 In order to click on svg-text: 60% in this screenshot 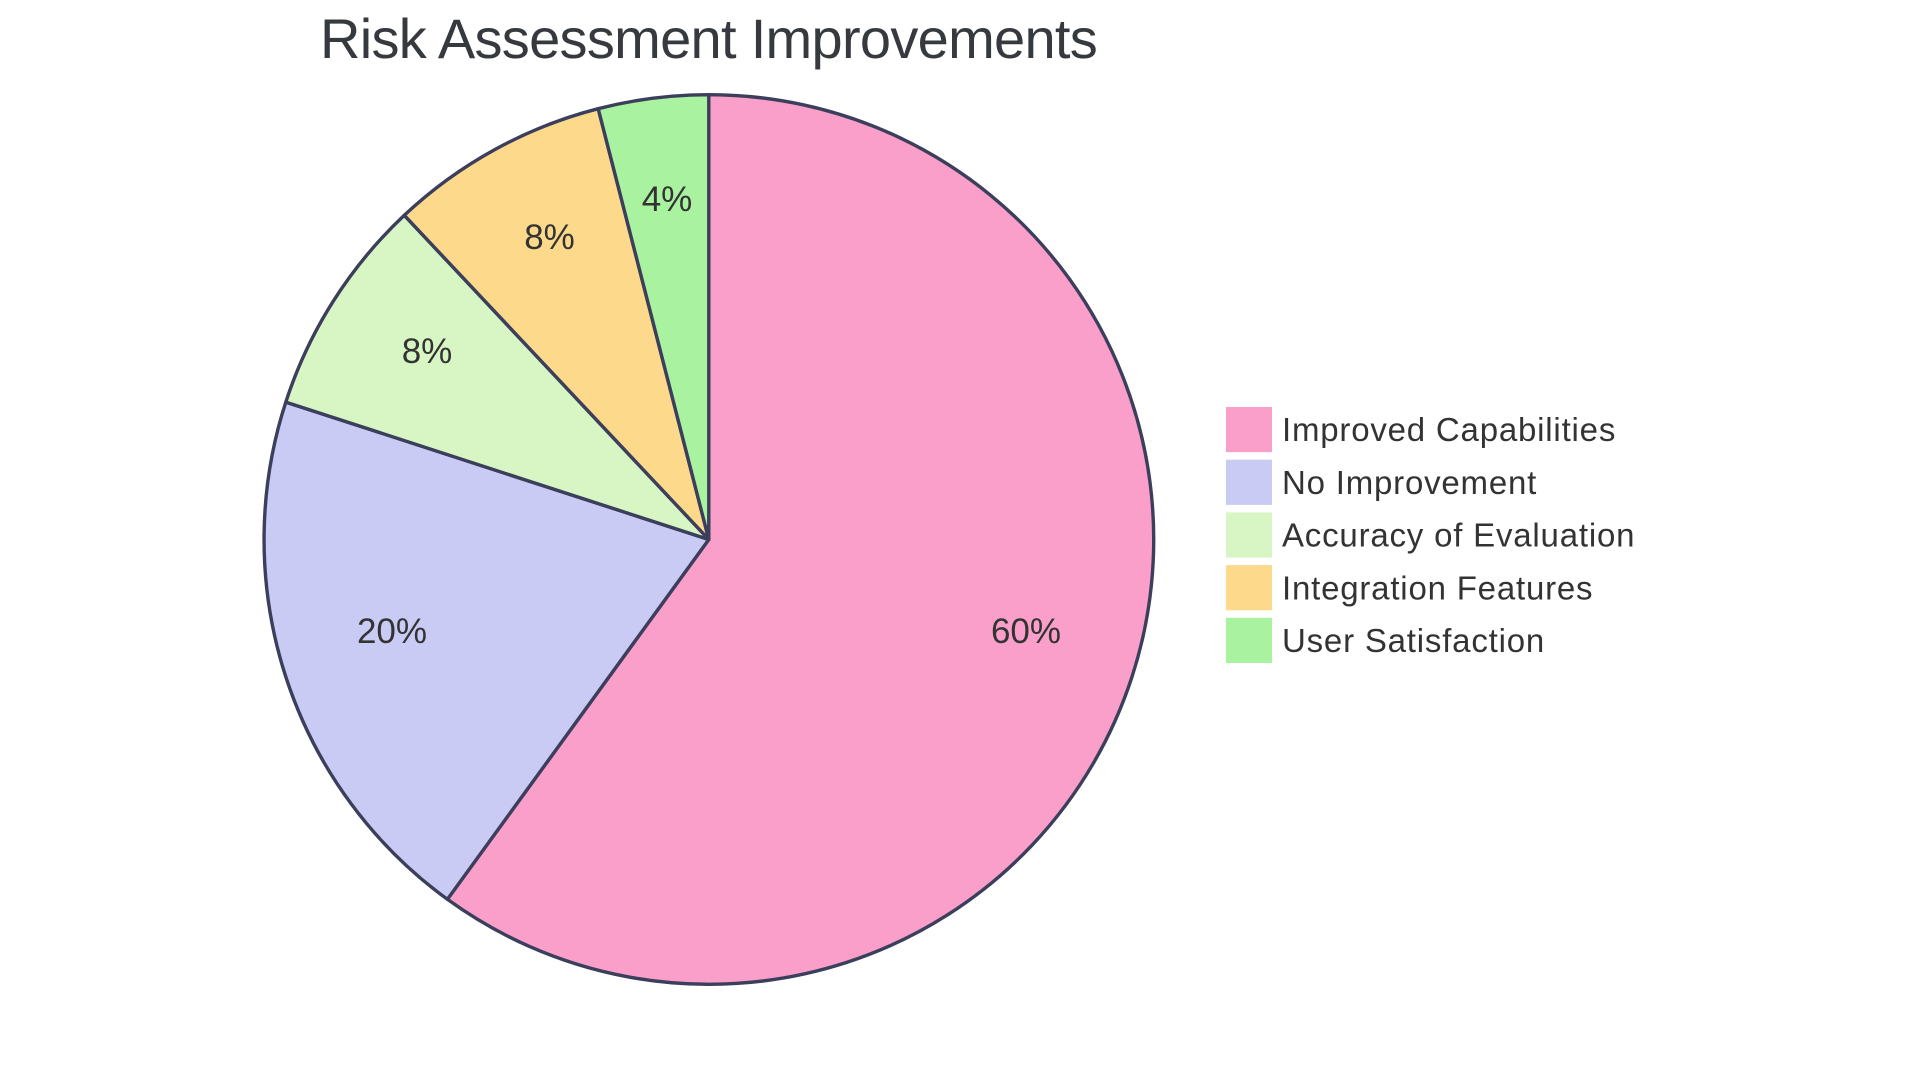, I will do `click(1026, 631)`.